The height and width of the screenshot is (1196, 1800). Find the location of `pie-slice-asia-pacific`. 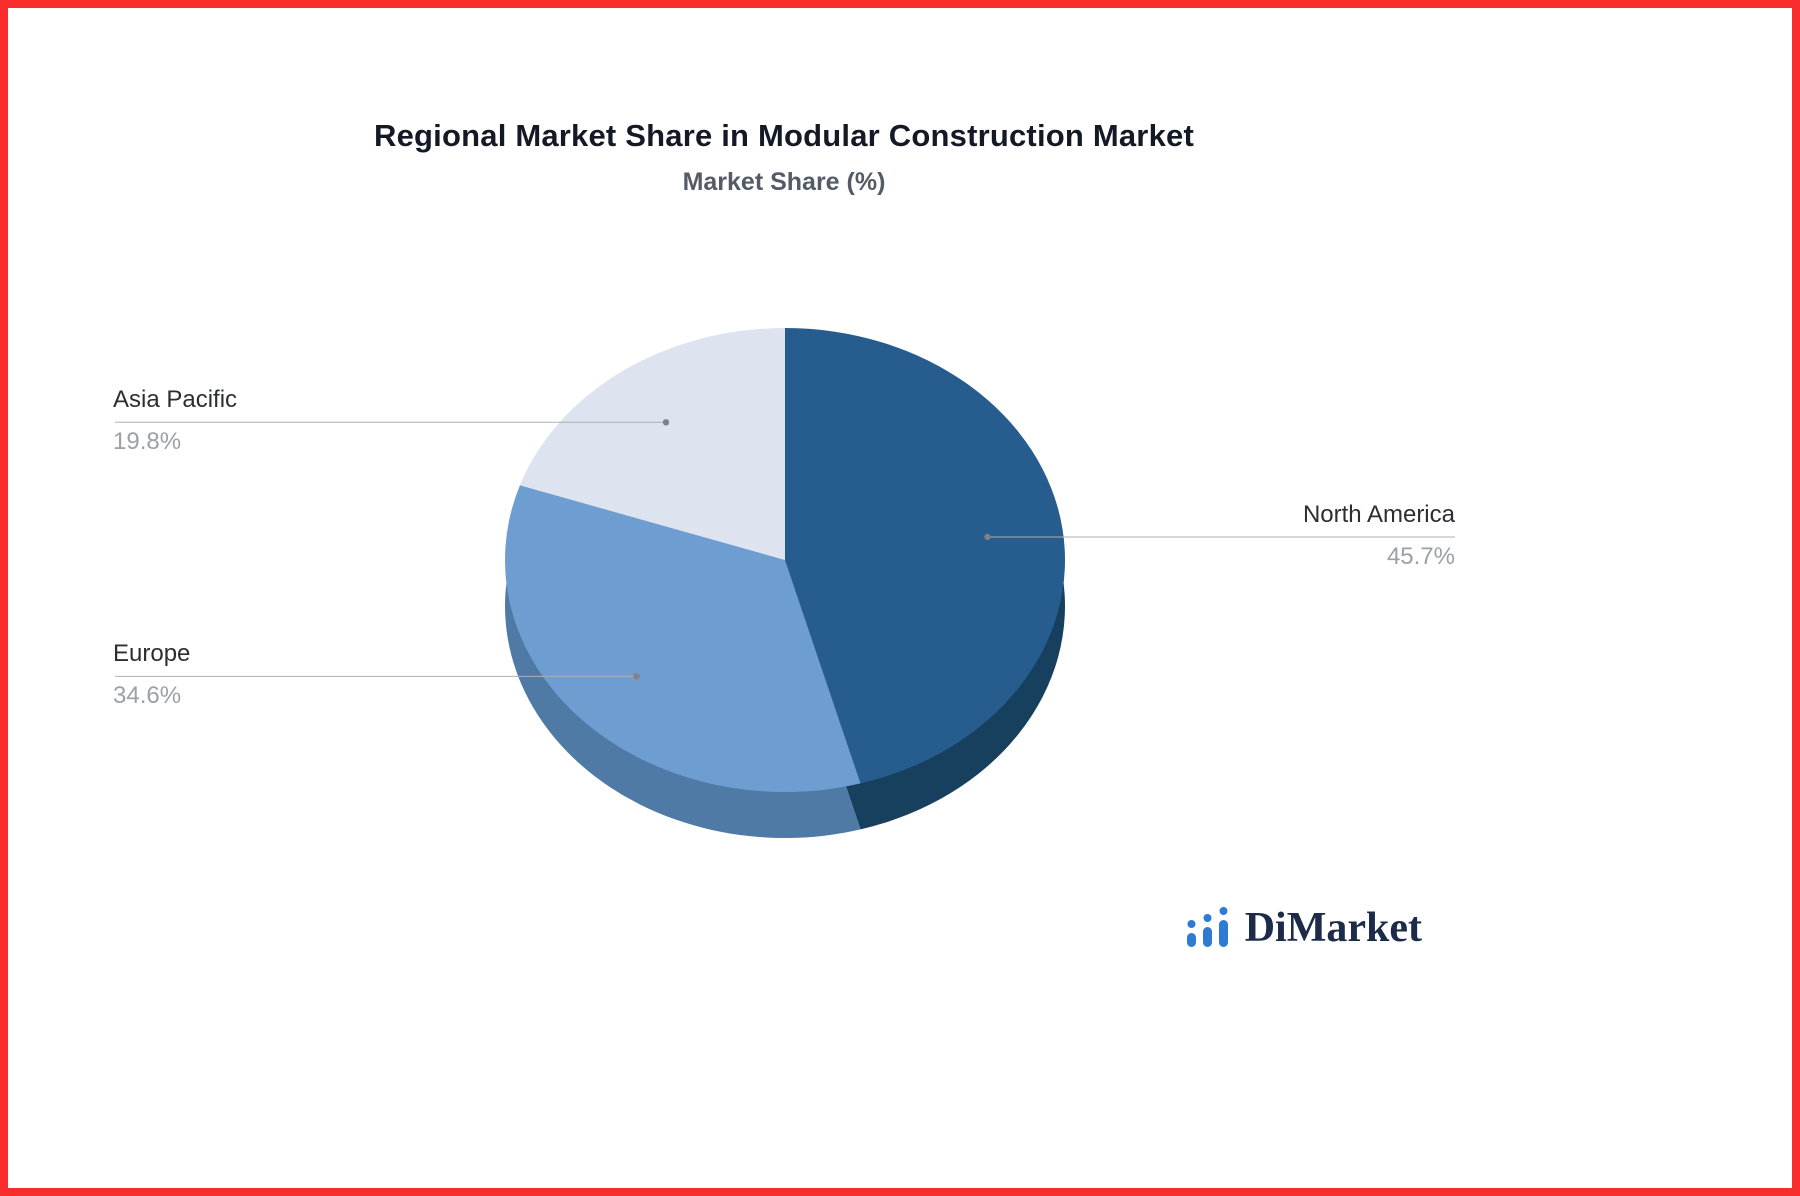

pie-slice-asia-pacific is located at coordinates (652, 444).